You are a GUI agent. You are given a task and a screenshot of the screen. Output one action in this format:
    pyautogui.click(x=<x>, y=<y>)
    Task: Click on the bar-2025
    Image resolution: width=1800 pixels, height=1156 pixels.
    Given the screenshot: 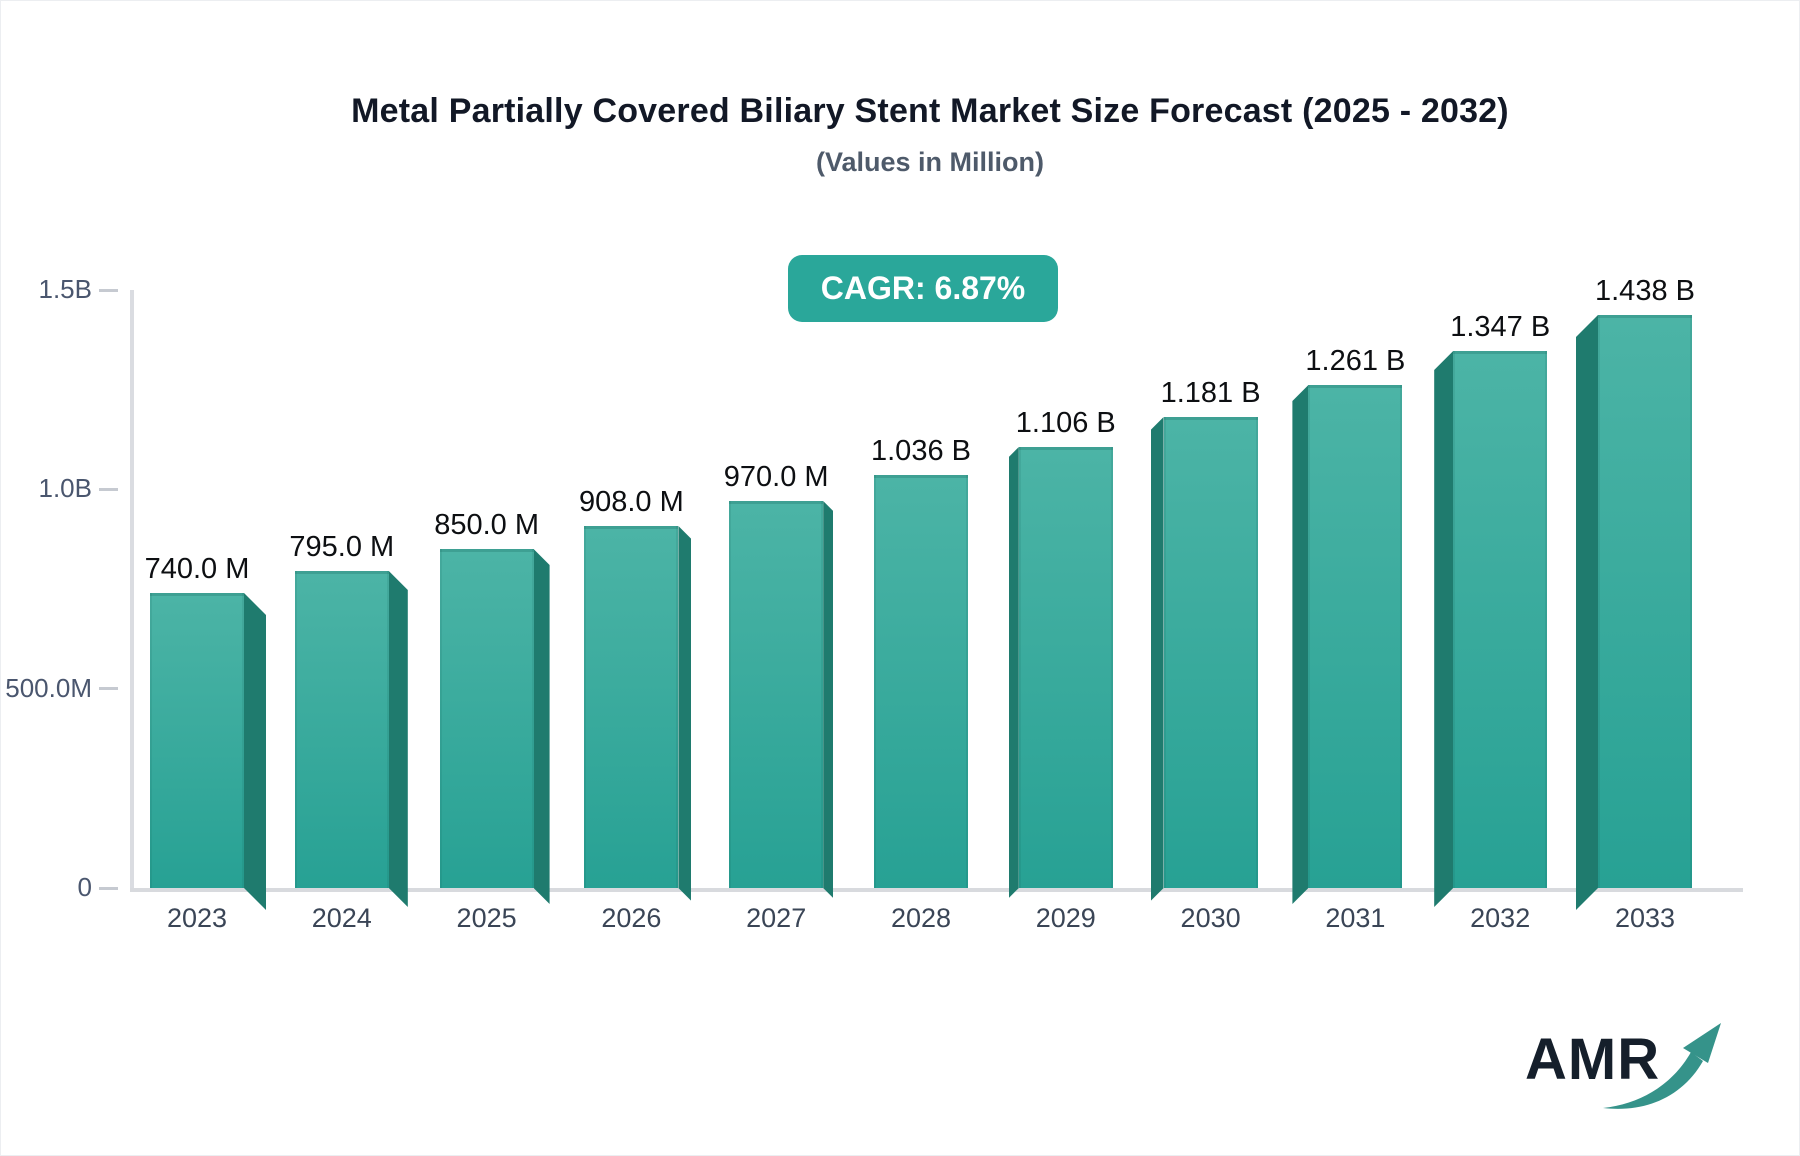 What is the action you would take?
    pyautogui.click(x=486, y=718)
    